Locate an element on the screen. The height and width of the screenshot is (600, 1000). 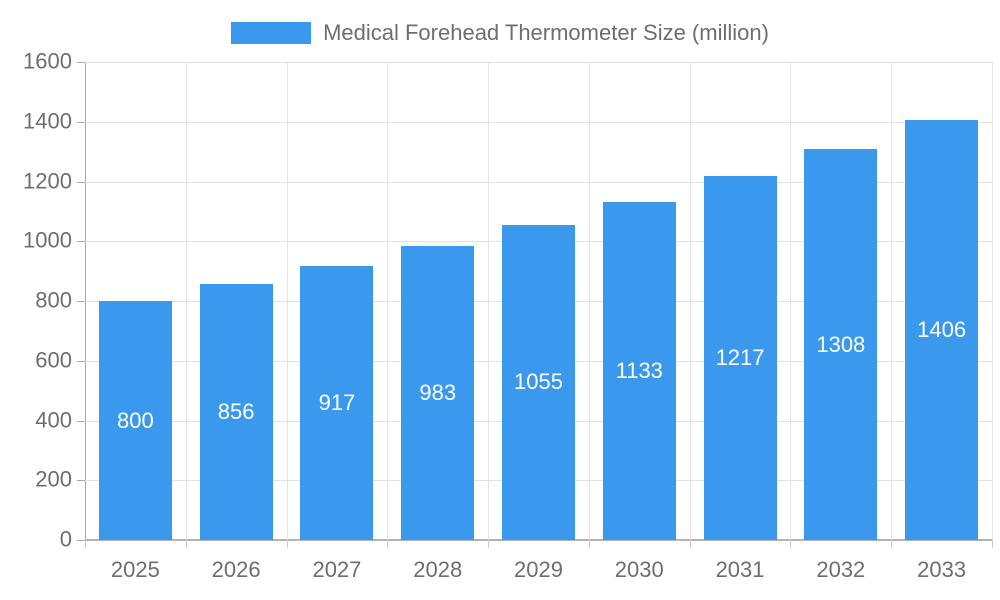
bar-value-label: 1055 is located at coordinates (538, 382).